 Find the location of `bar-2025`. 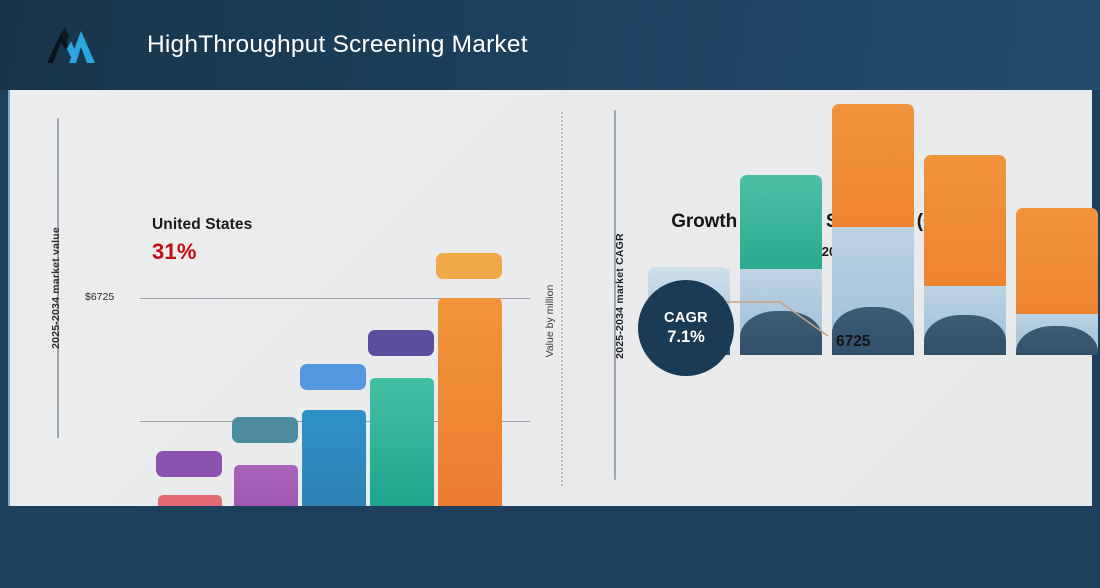

bar-2025 is located at coordinates (402, 452).